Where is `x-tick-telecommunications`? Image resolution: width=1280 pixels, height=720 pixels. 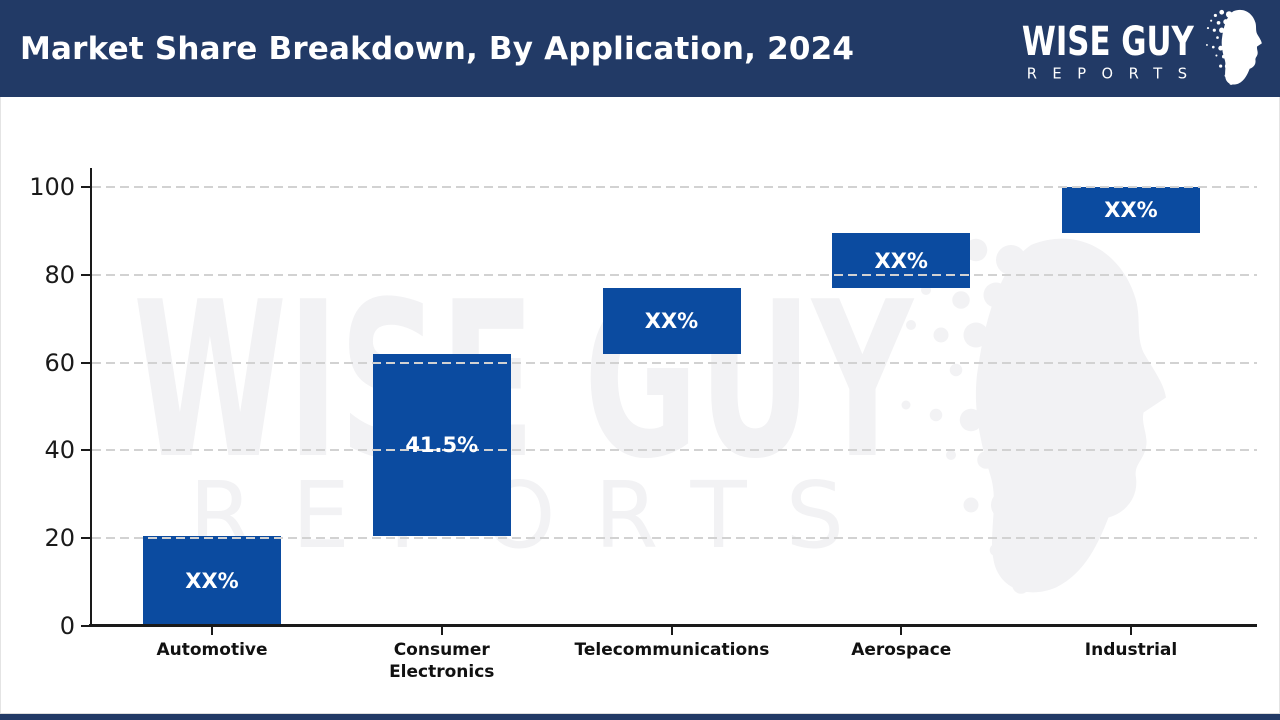 x-tick-telecommunications is located at coordinates (671, 630).